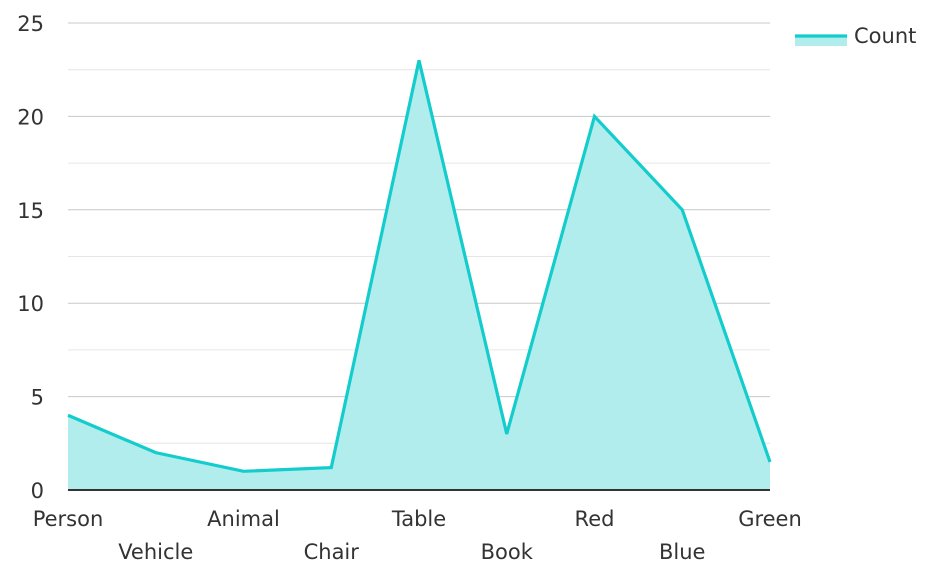  What do you see at coordinates (30, 211) in the screenshot?
I see `y-tick-label: 15` at bounding box center [30, 211].